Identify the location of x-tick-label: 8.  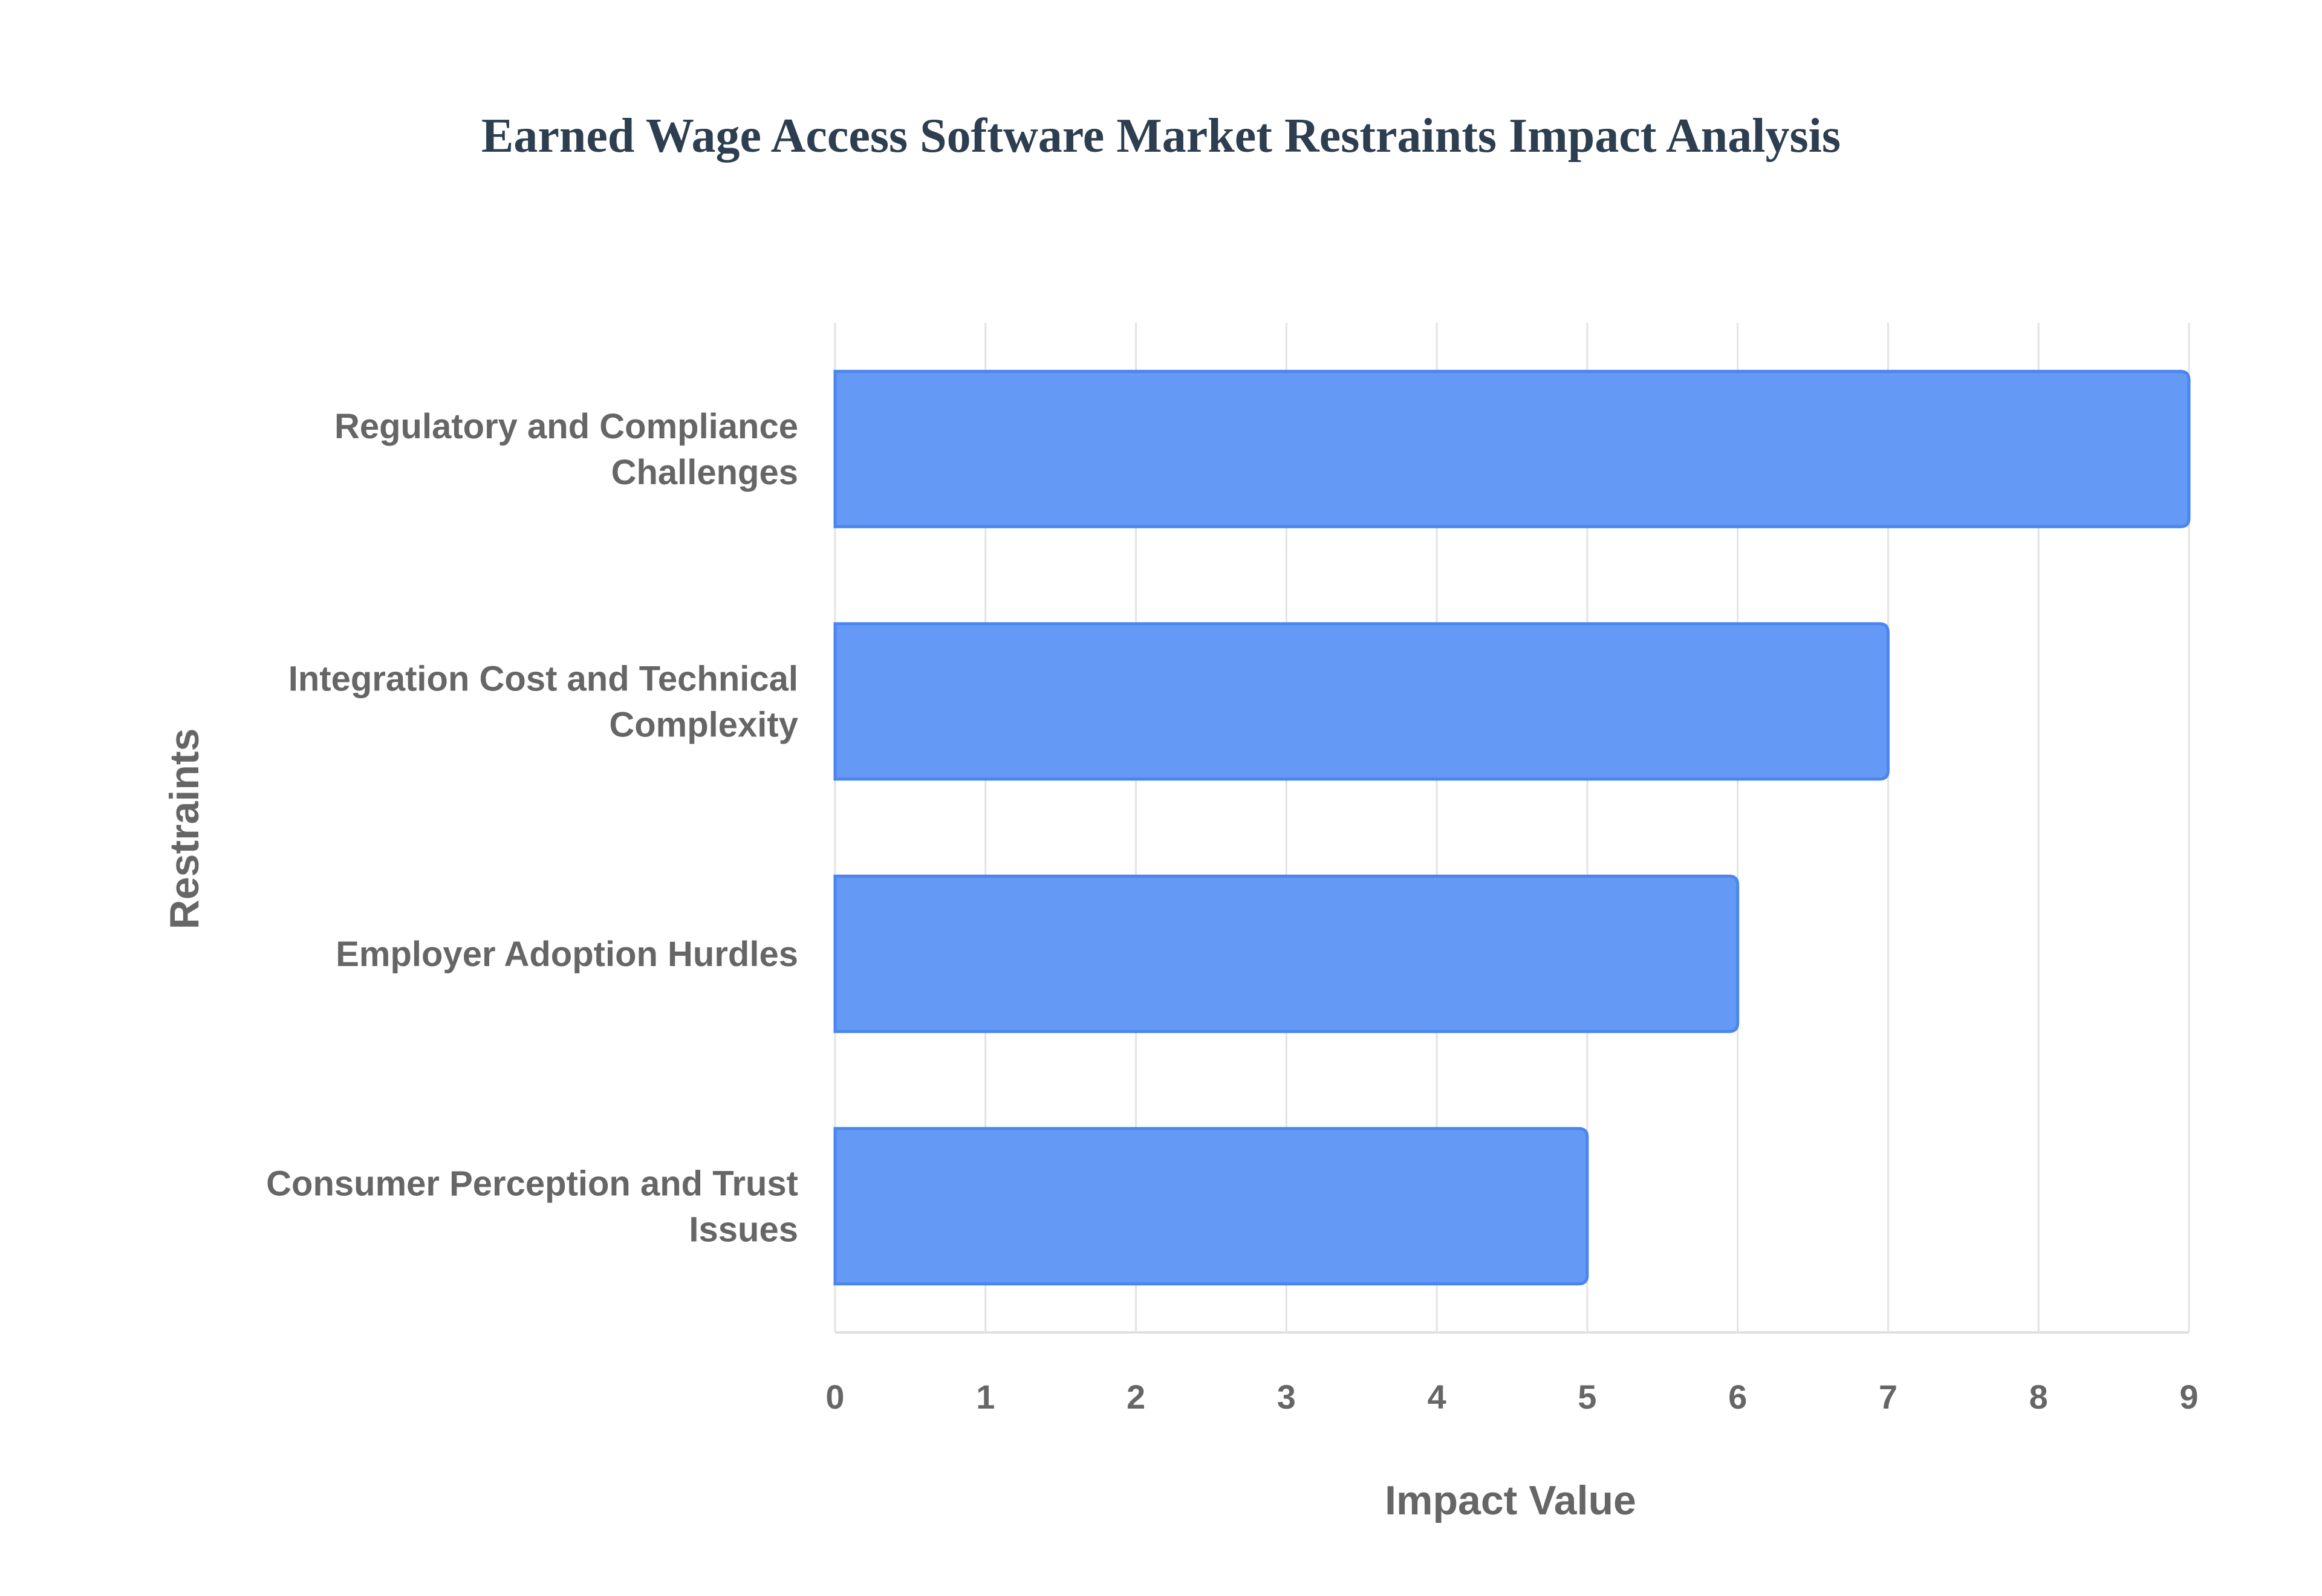
(2038, 1397).